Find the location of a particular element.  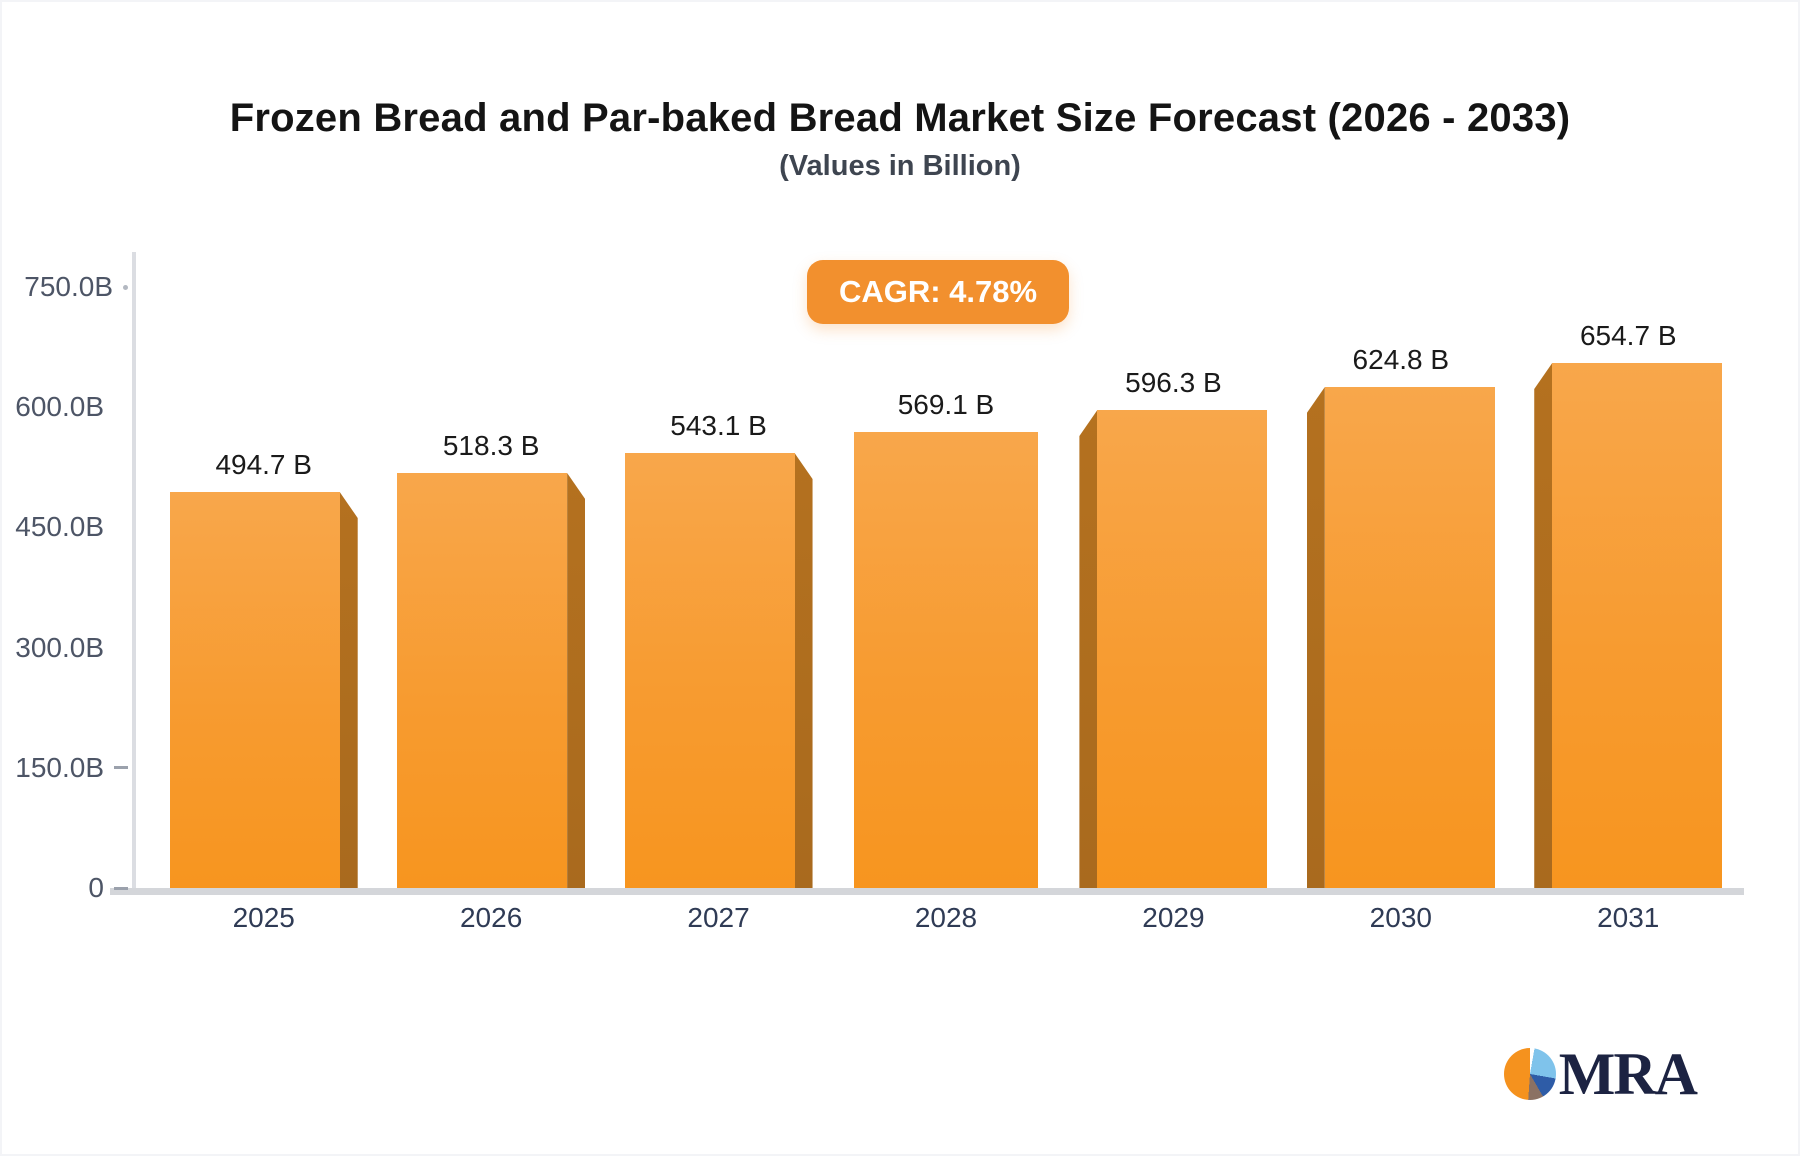

bar-group-2030: 624.8 B is located at coordinates (1400, 587).